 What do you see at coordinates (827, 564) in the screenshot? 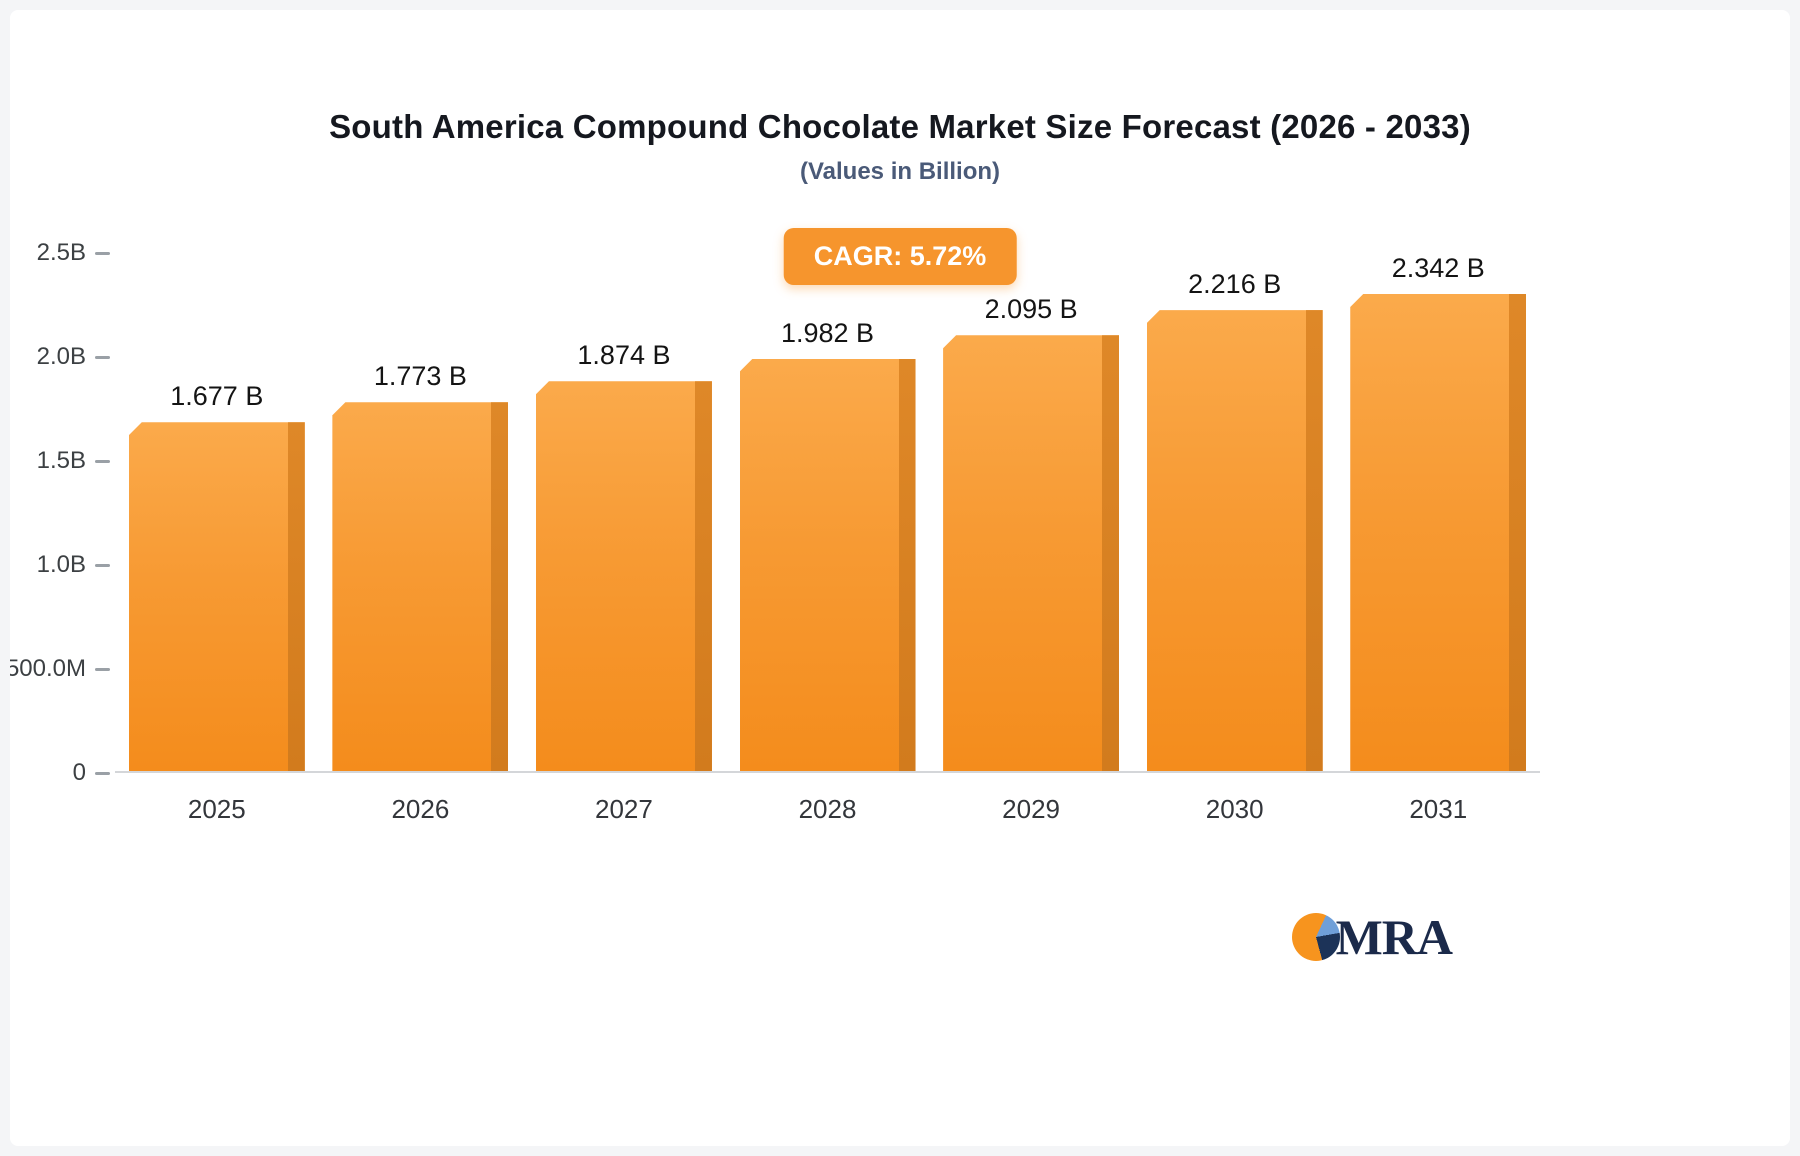
I see `bar-2028` at bounding box center [827, 564].